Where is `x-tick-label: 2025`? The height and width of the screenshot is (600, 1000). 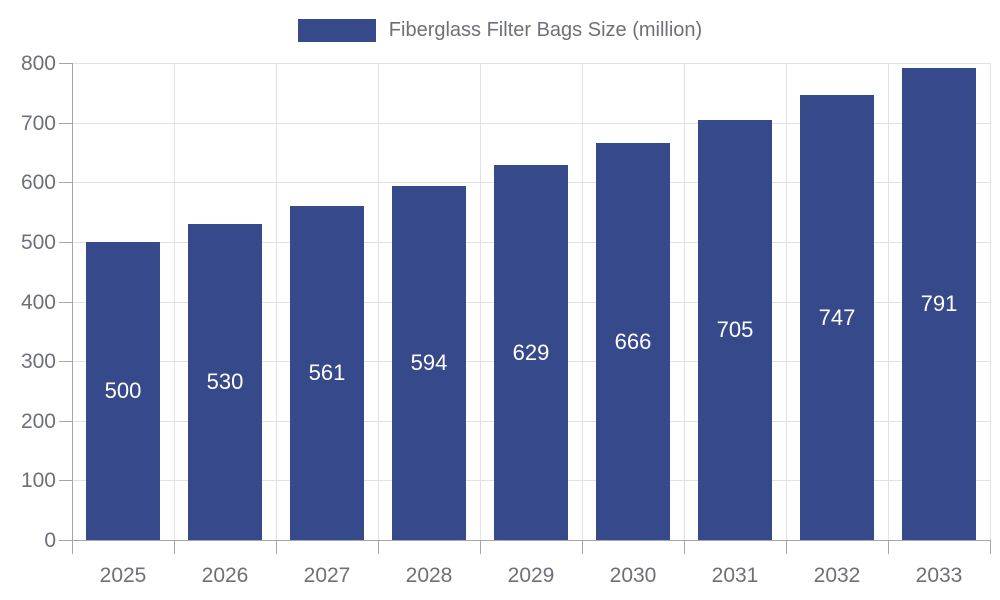
x-tick-label: 2025 is located at coordinates (123, 575).